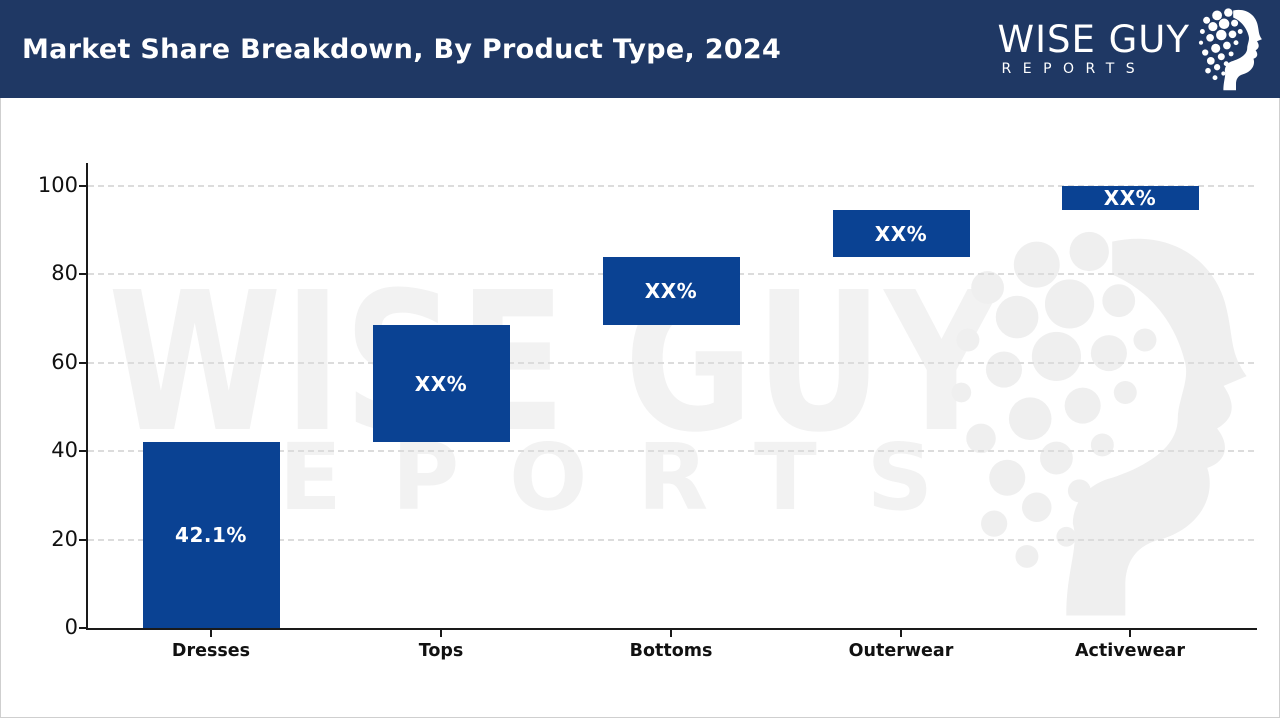 The height and width of the screenshot is (720, 1280). I want to click on bar-value-label: 42.1%, so click(211, 534).